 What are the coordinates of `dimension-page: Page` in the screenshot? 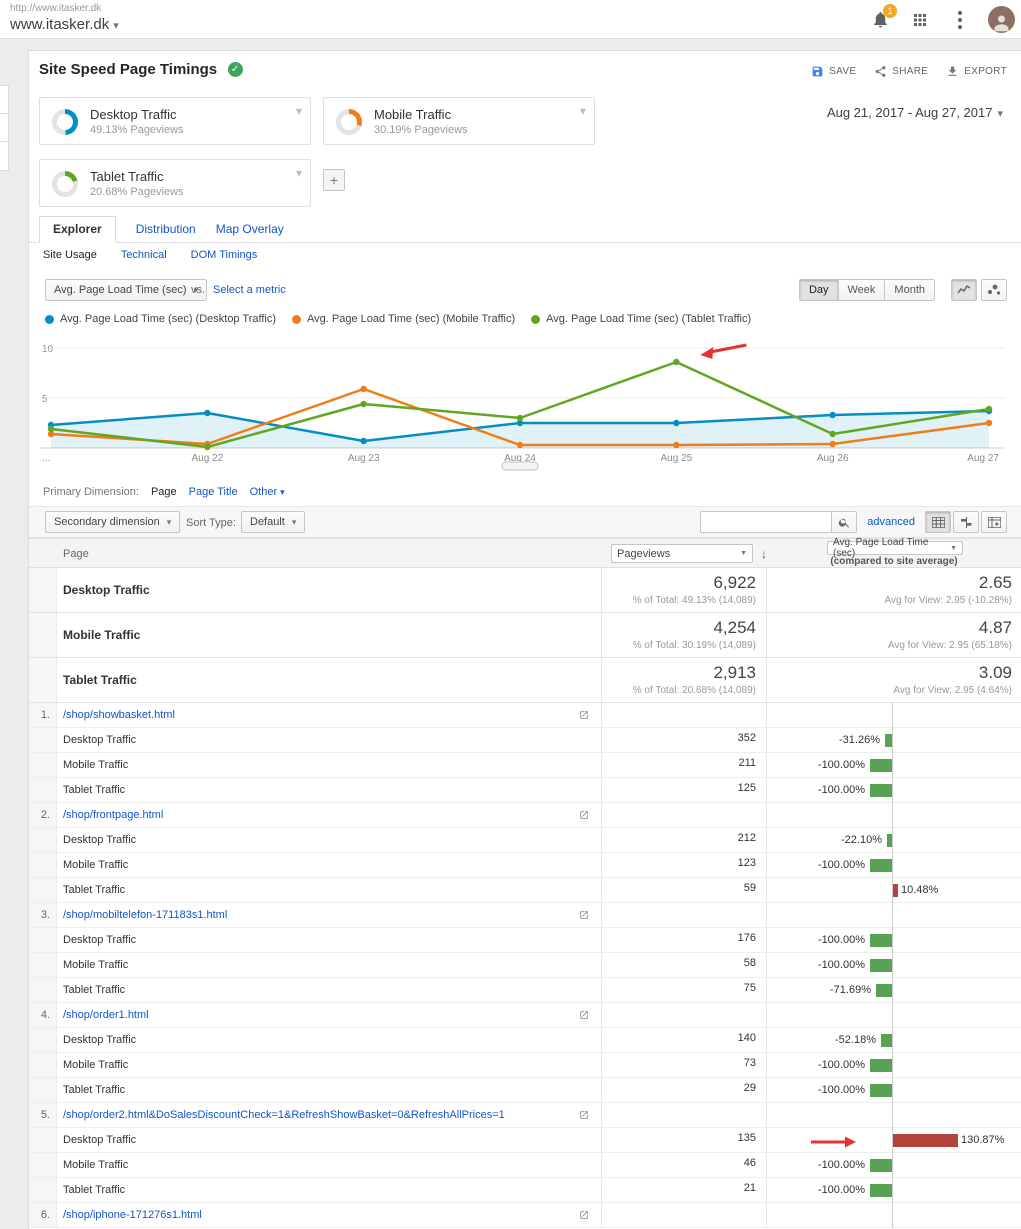 It's located at (163, 492).